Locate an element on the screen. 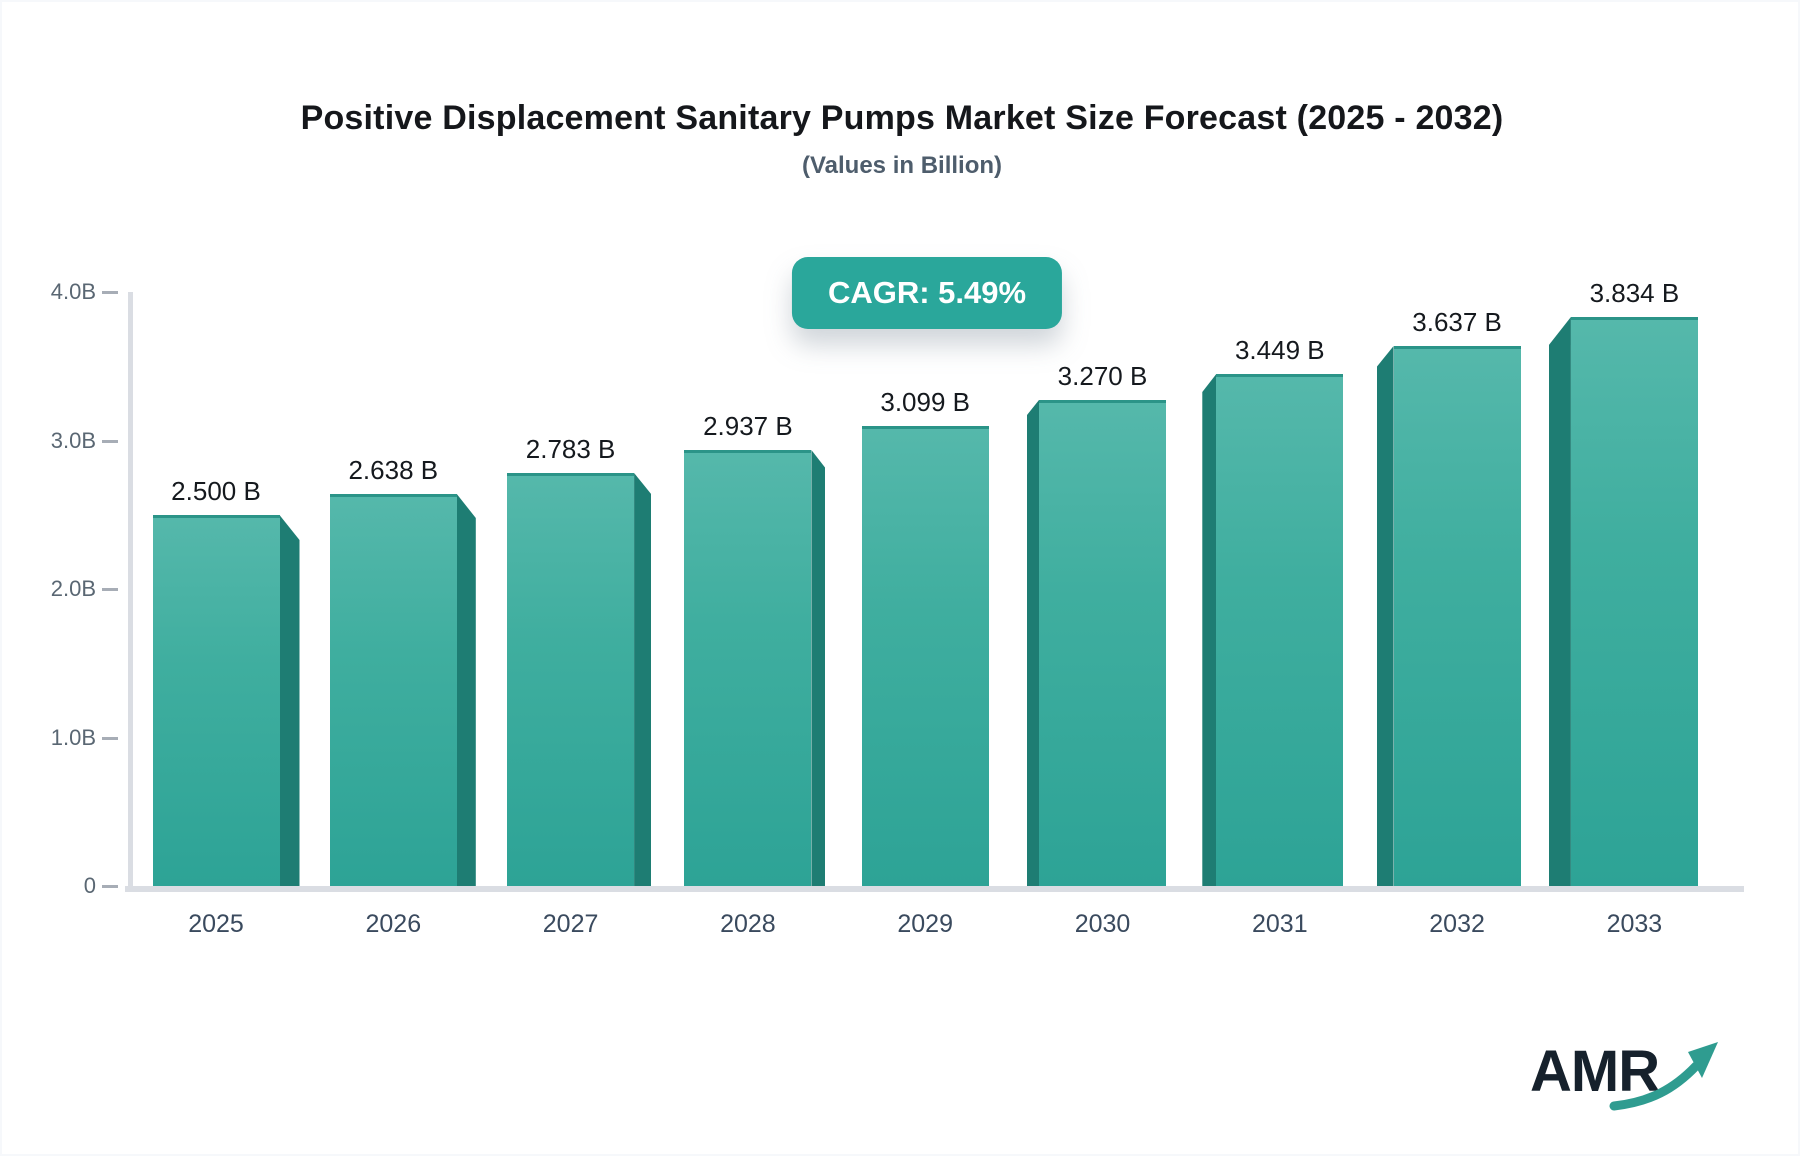 This screenshot has height=1156, width=1800. bar-value-label: 3.637 B is located at coordinates (1457, 322).